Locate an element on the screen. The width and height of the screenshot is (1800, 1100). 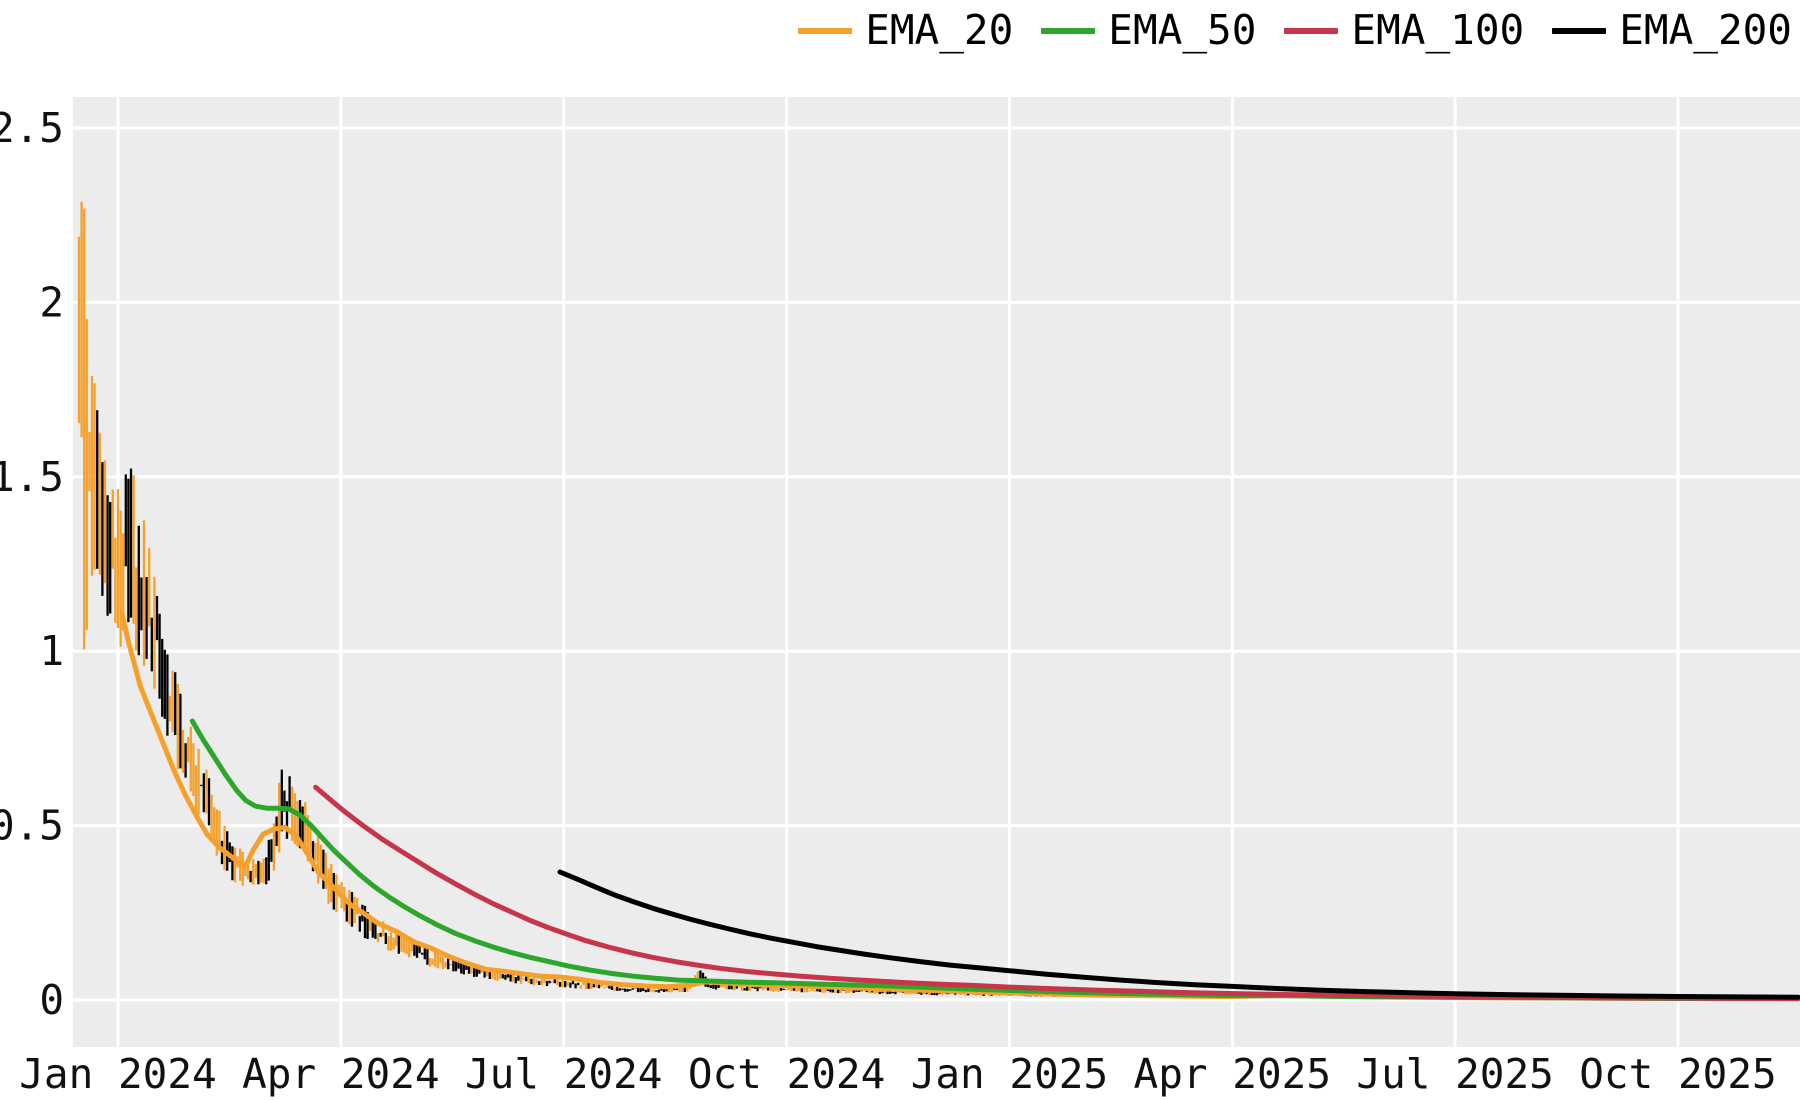
y-axis-tick-labels: 0 0.5 1 1.5 2 2.5 is located at coordinates (32, 564).